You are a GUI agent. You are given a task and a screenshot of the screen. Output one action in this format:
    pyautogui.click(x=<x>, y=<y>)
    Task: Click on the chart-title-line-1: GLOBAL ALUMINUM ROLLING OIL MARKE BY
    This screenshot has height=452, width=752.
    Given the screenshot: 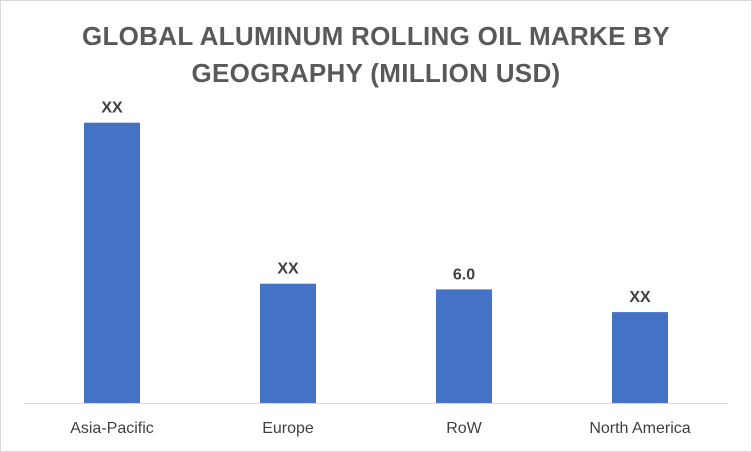 What is the action you would take?
    pyautogui.click(x=376, y=36)
    